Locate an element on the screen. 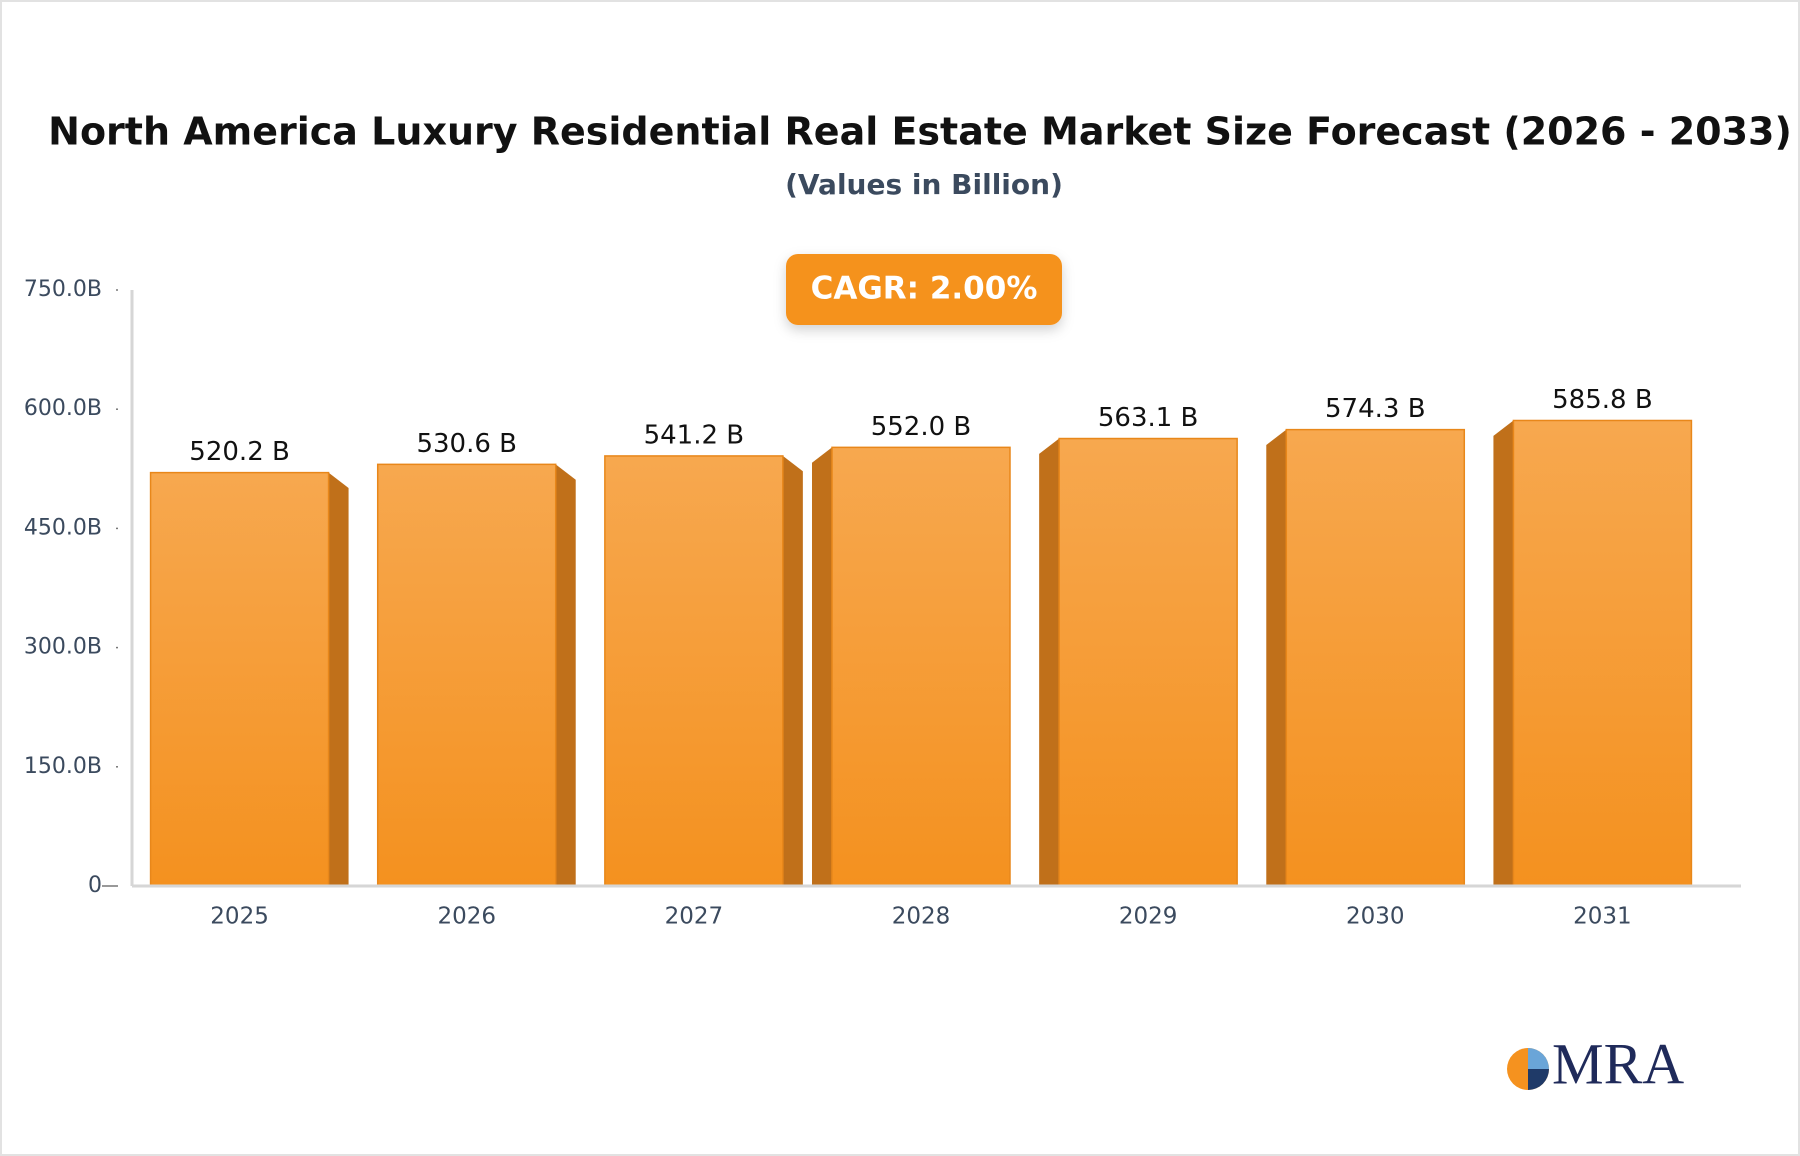 This screenshot has width=1800, height=1156. value-label: 520.2 B is located at coordinates (239, 452).